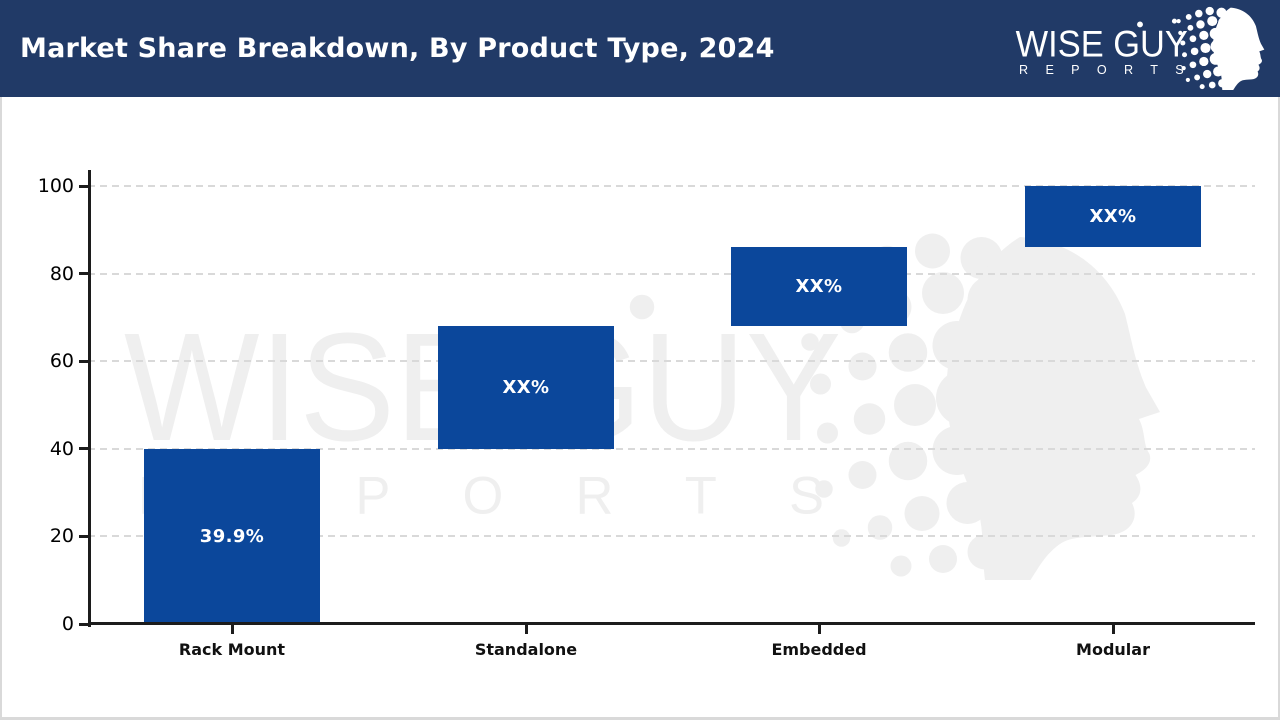  What do you see at coordinates (55, 186) in the screenshot?
I see `y-tick-label: 100` at bounding box center [55, 186].